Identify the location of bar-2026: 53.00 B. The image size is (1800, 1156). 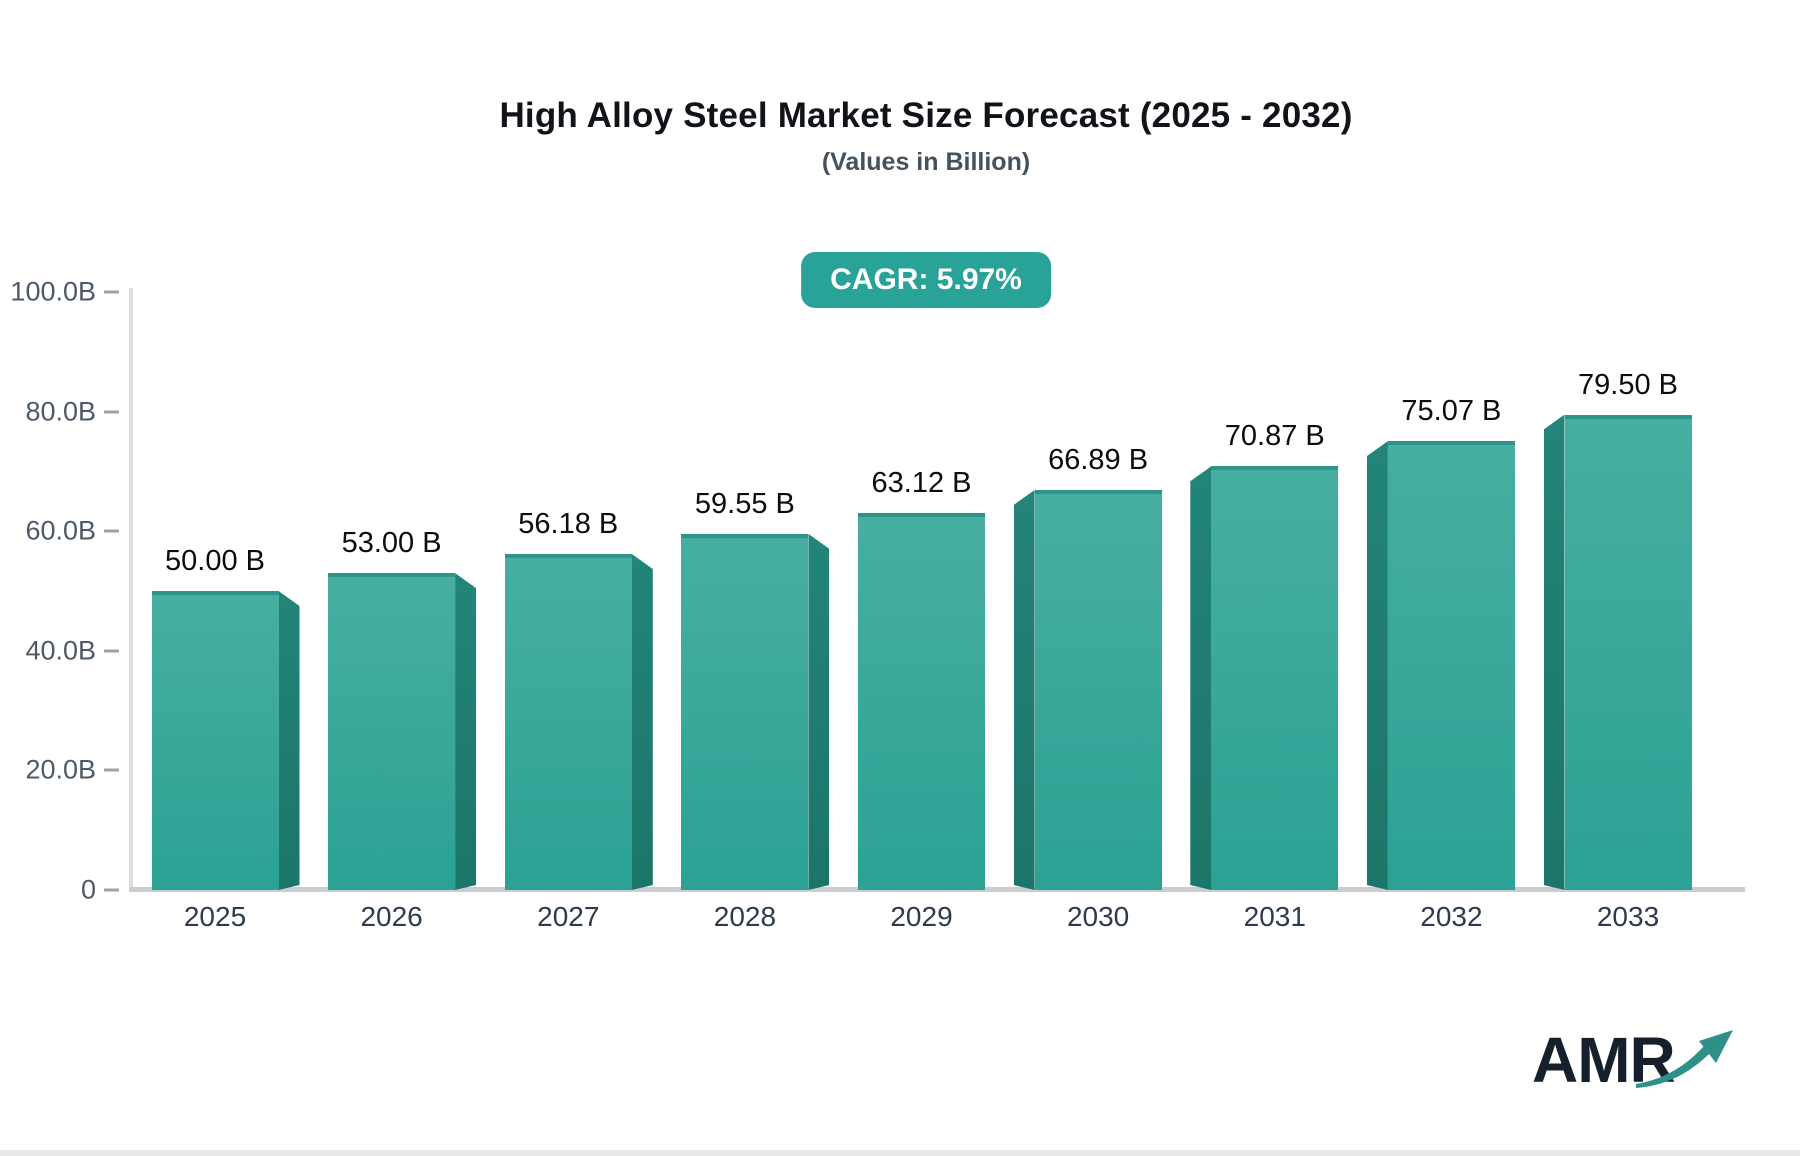
(392, 708).